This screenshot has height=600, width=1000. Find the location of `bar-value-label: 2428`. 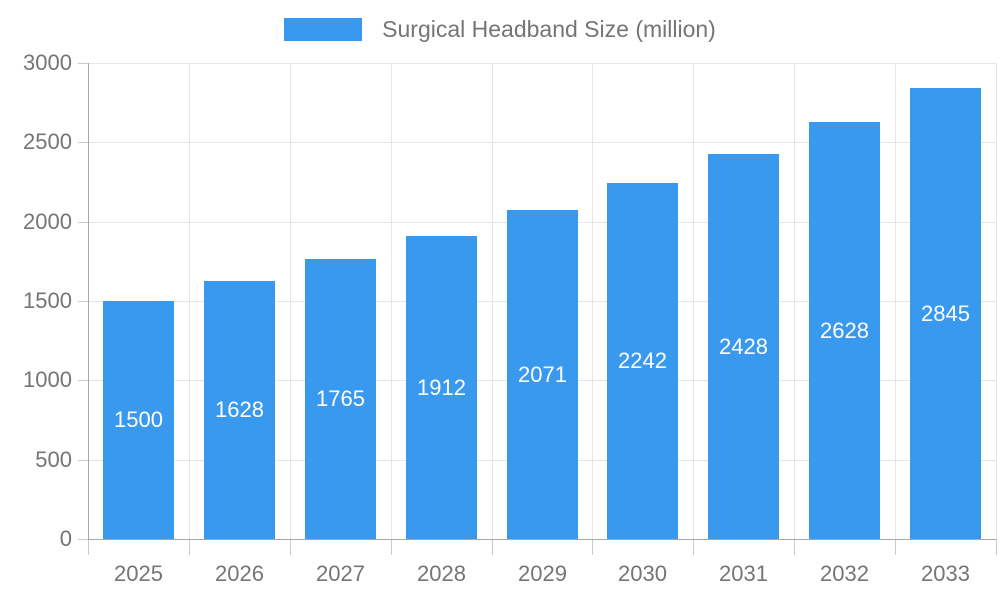

bar-value-label: 2428 is located at coordinates (743, 346).